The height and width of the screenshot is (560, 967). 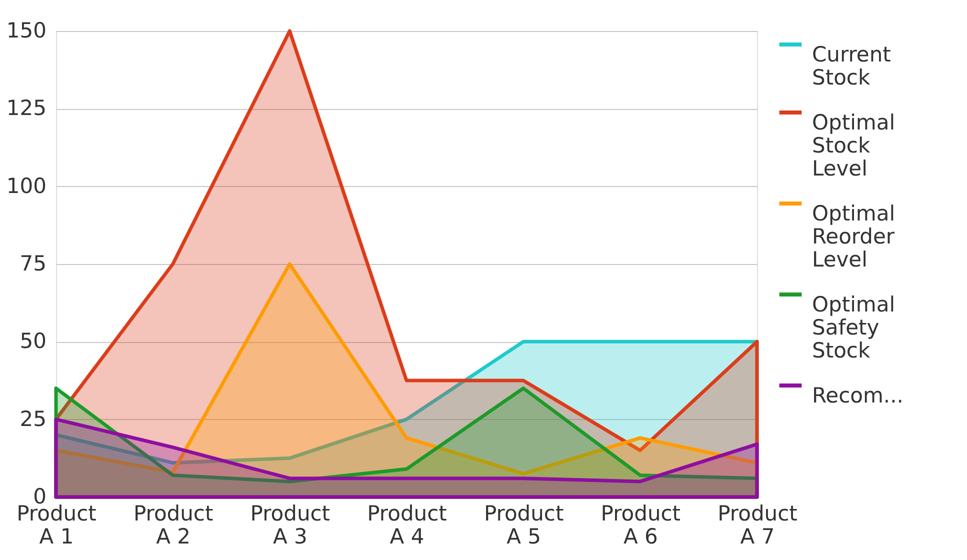 What do you see at coordinates (407, 525) in the screenshot?
I see `x-tick-label: Product A 4` at bounding box center [407, 525].